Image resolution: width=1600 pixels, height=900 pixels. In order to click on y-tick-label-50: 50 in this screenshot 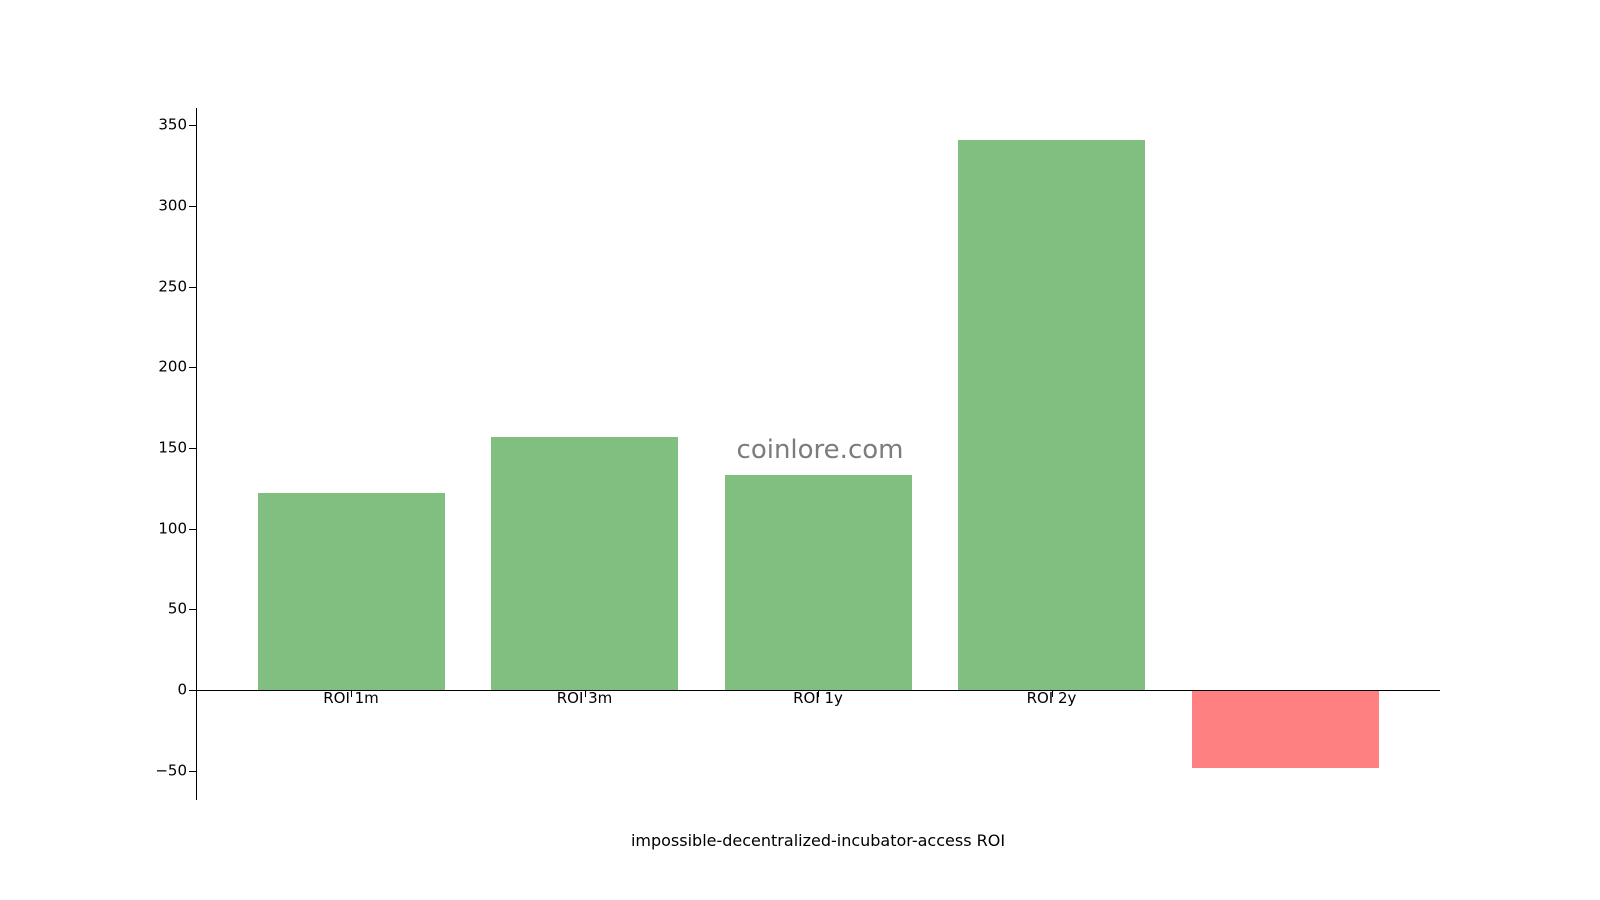, I will do `click(177, 608)`.